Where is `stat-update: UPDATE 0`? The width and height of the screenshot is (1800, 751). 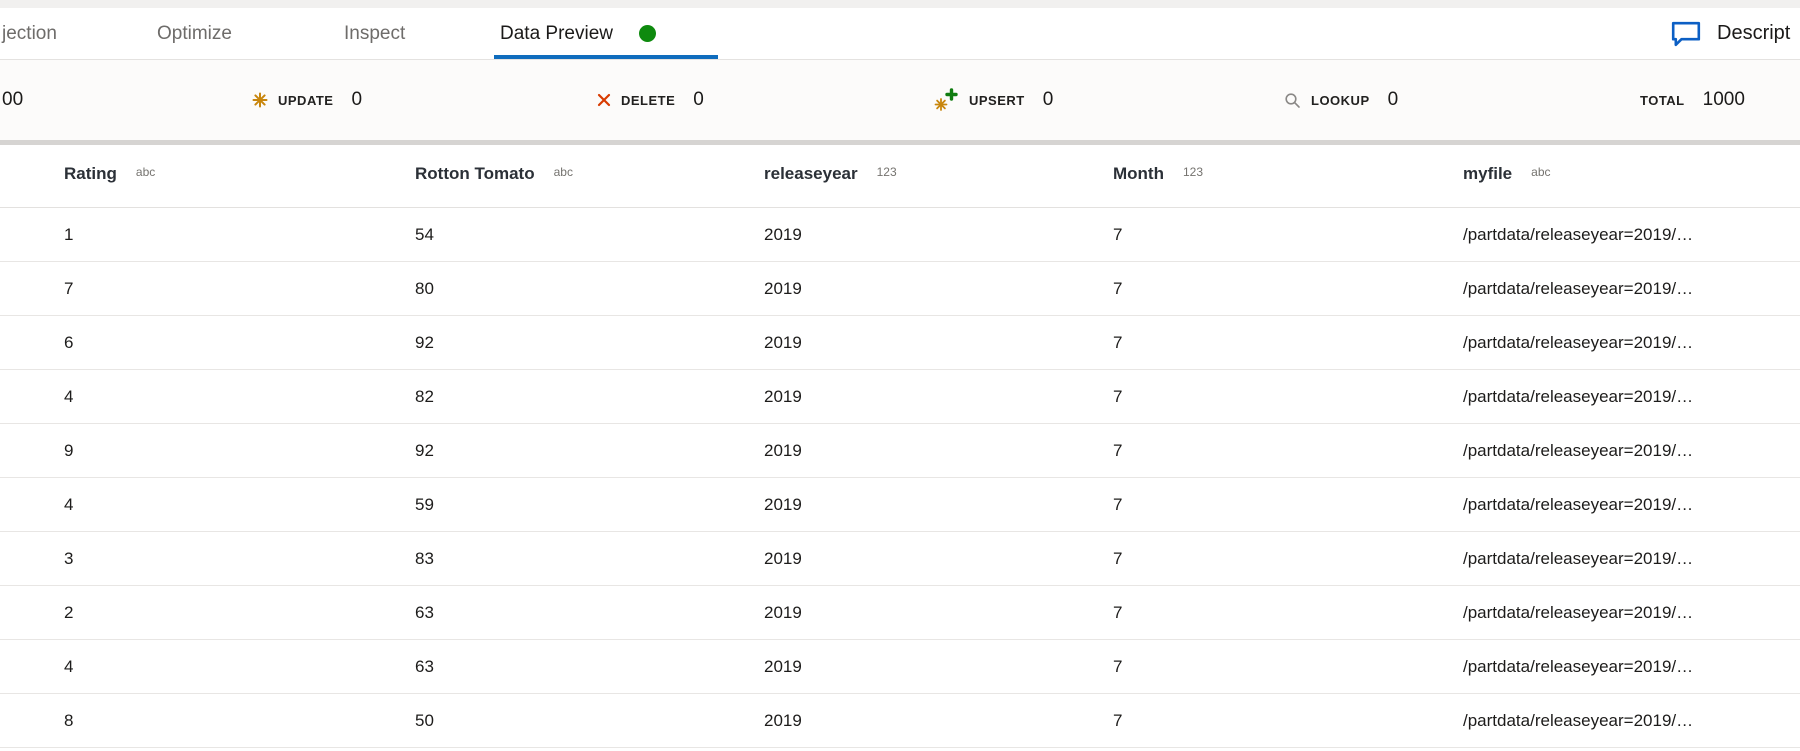 stat-update: UPDATE 0 is located at coordinates (307, 100).